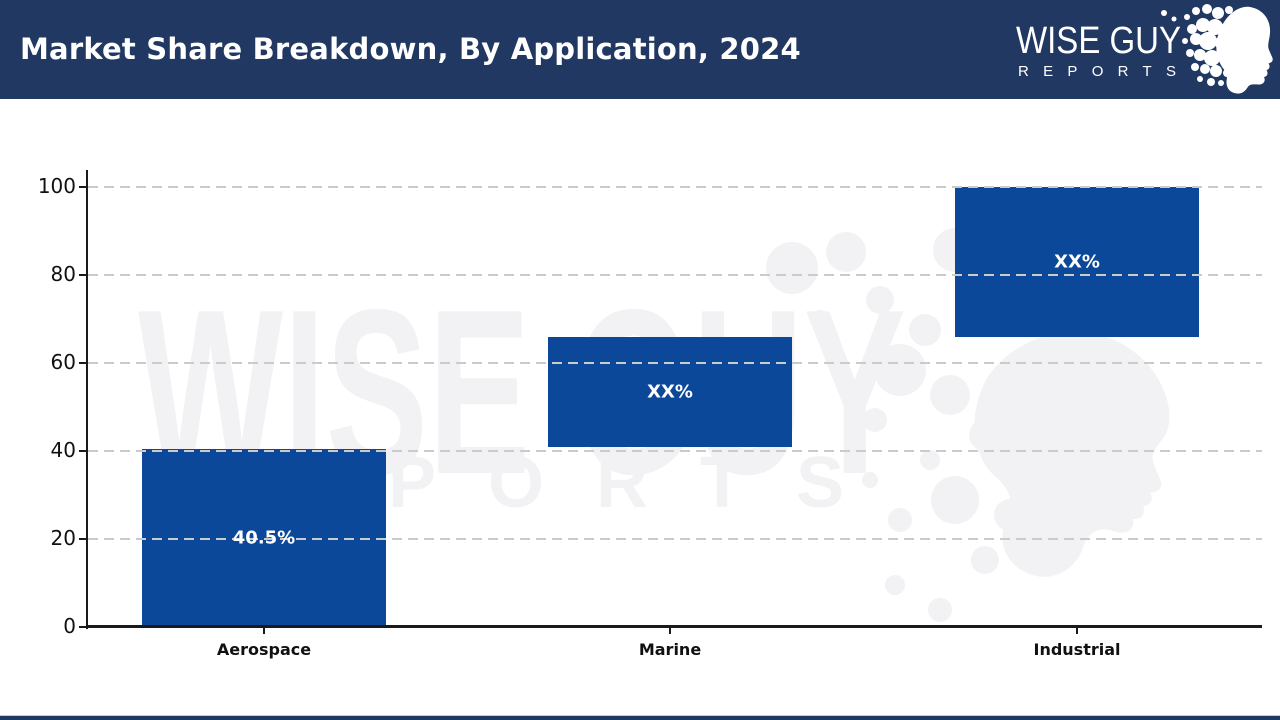 The image size is (1280, 720). What do you see at coordinates (675, 539) in the screenshot?
I see `gridline-y20` at bounding box center [675, 539].